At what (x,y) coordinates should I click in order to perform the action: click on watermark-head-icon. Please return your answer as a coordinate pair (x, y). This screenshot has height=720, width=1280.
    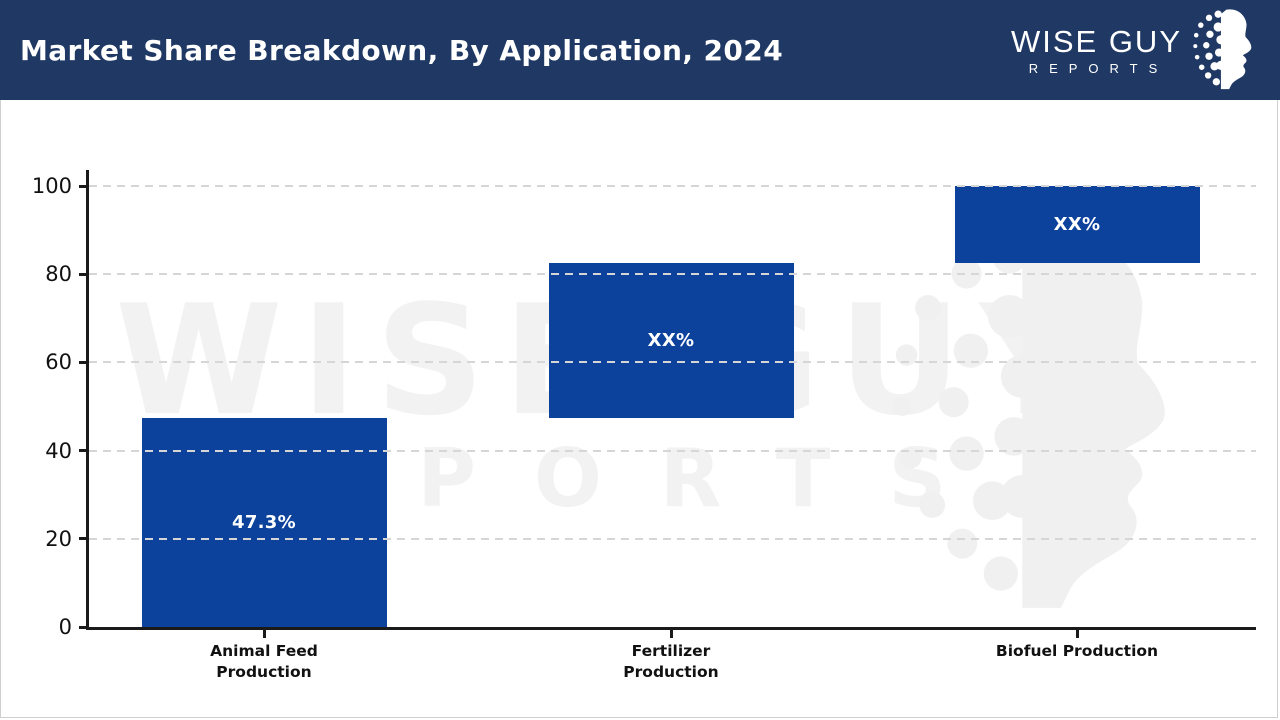
    Looking at the image, I should click on (1018, 417).